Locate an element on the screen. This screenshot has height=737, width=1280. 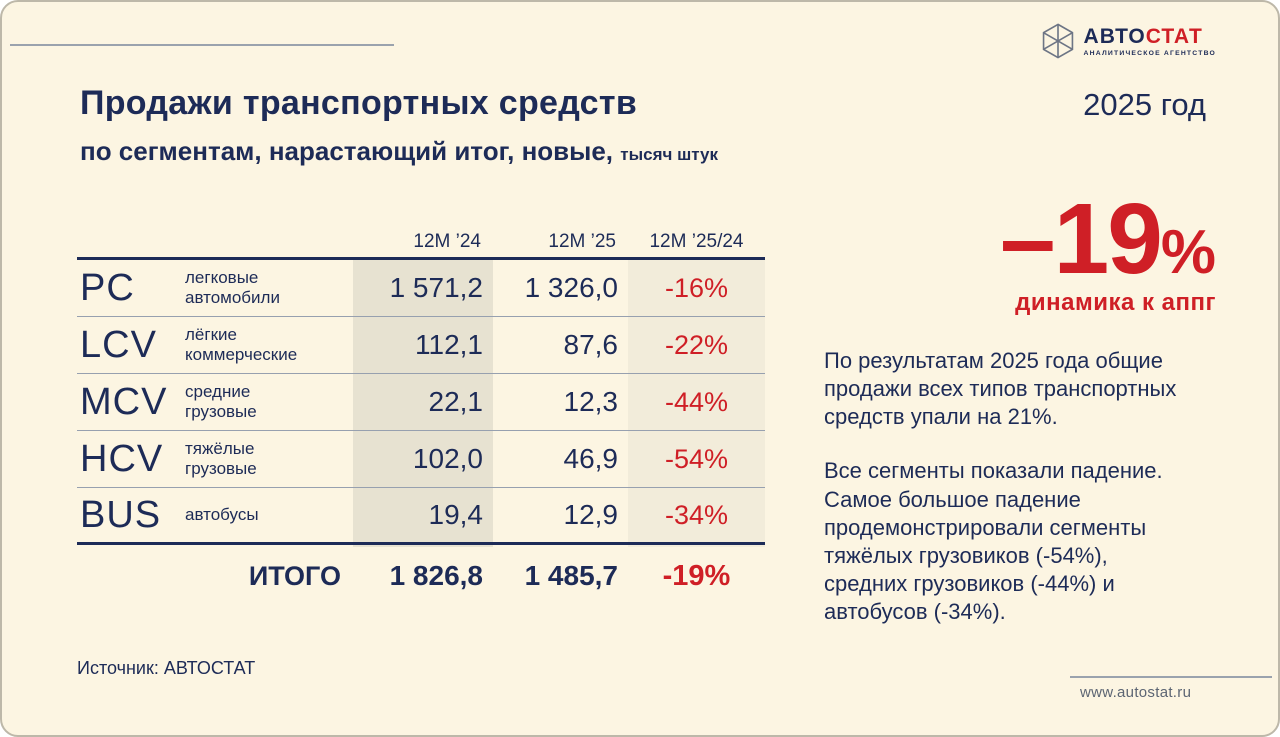
column-header-12m24: 12M ’24 is located at coordinates (447, 241).